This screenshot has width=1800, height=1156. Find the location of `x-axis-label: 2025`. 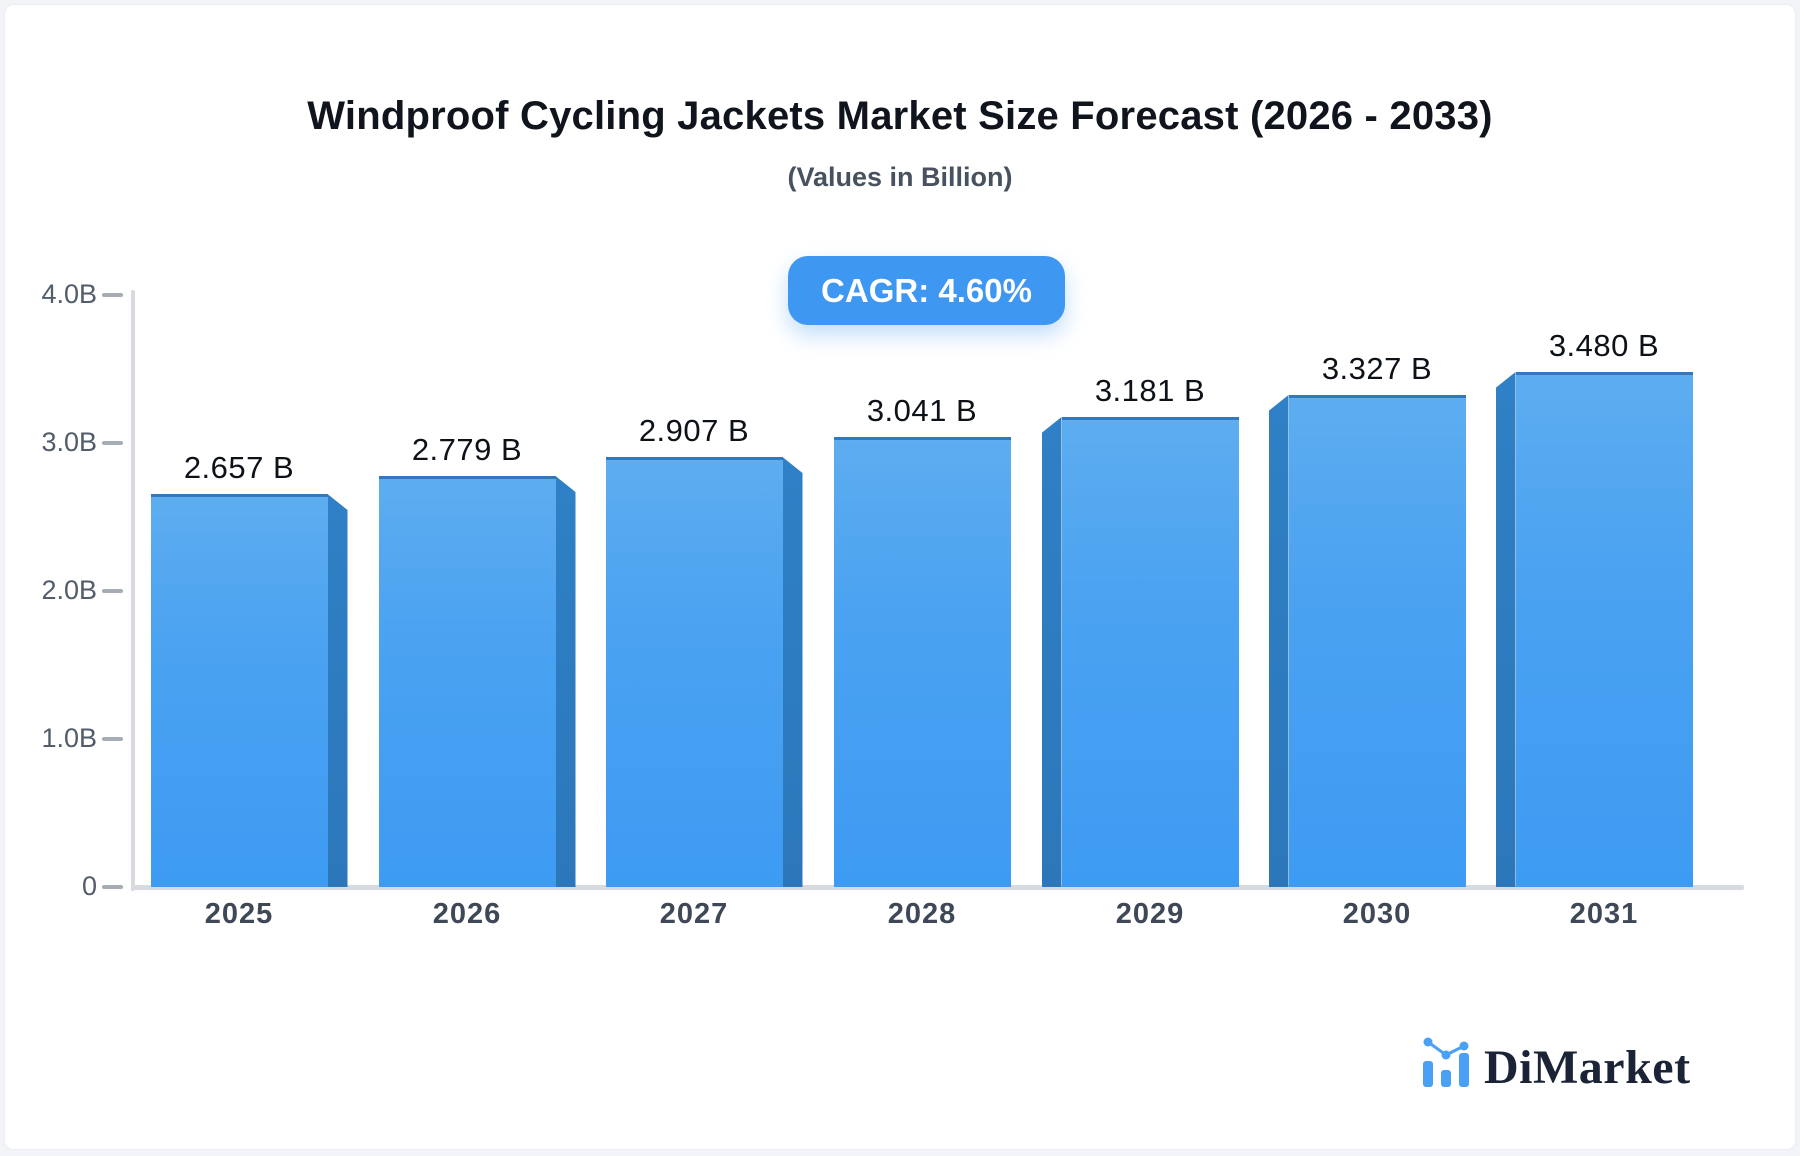

x-axis-label: 2025 is located at coordinates (239, 914).